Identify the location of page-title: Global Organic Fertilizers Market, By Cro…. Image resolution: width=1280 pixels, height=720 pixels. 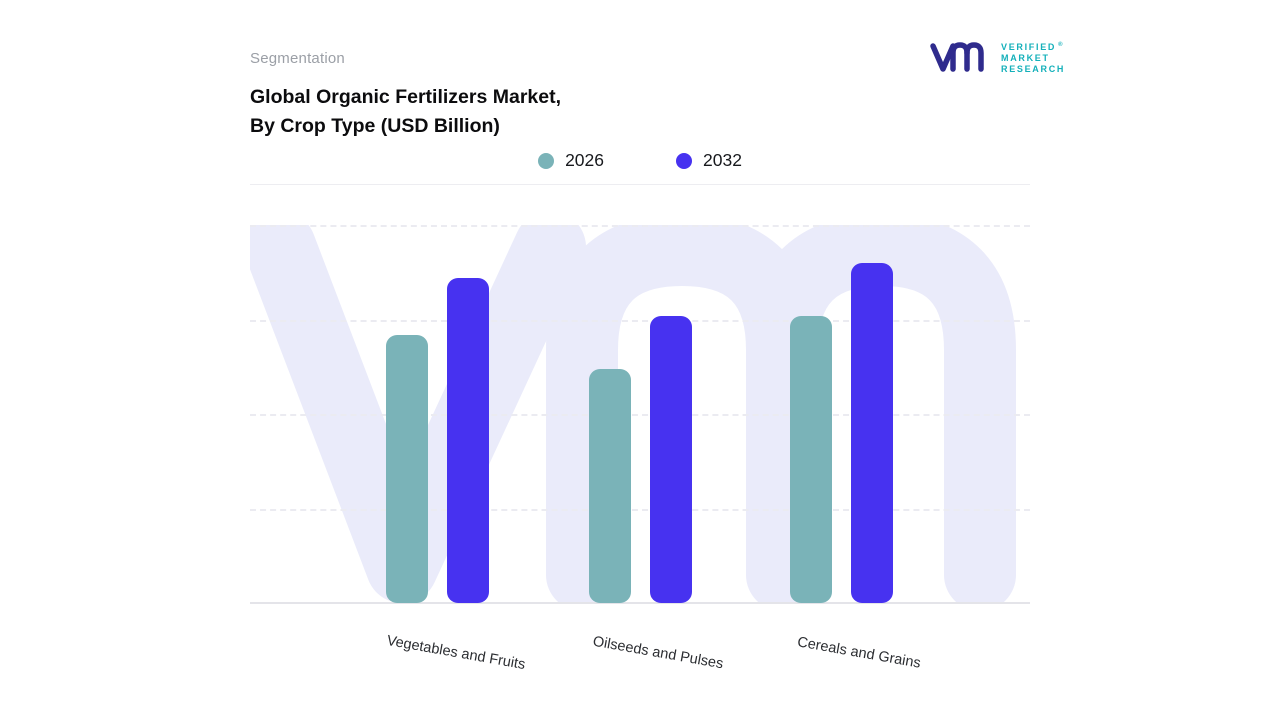
(405, 111).